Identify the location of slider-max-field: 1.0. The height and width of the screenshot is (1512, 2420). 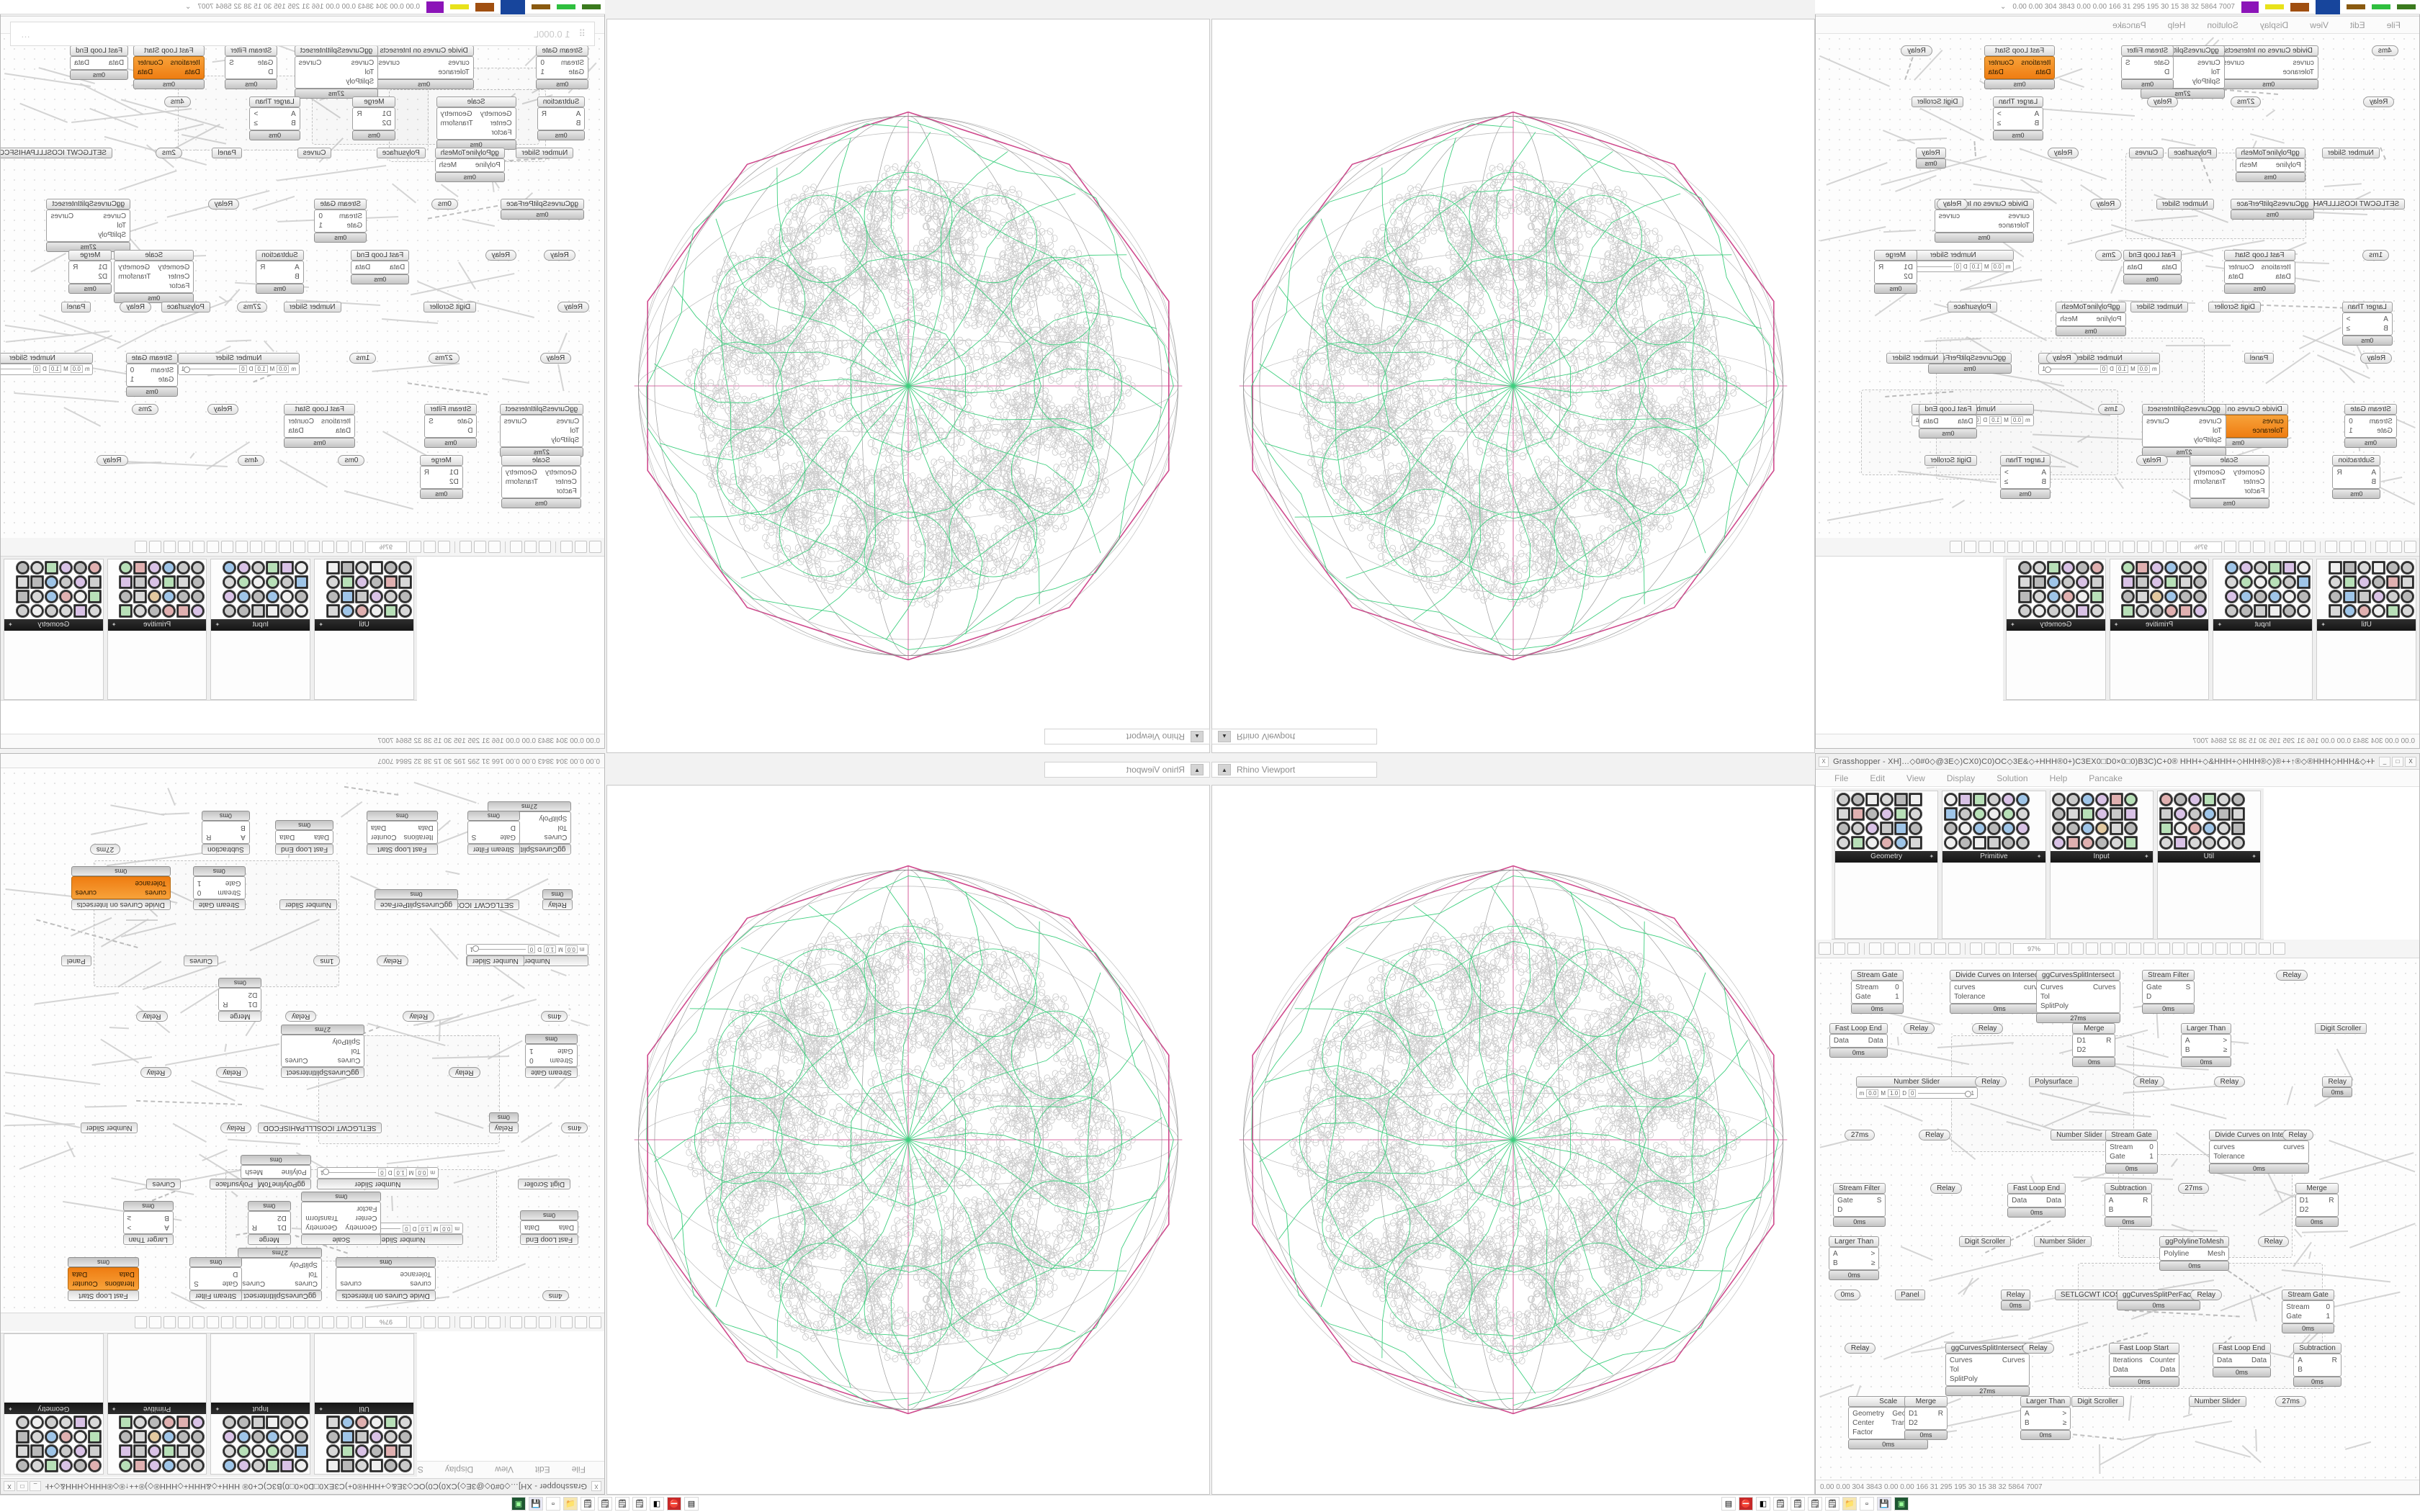
(550, 949).